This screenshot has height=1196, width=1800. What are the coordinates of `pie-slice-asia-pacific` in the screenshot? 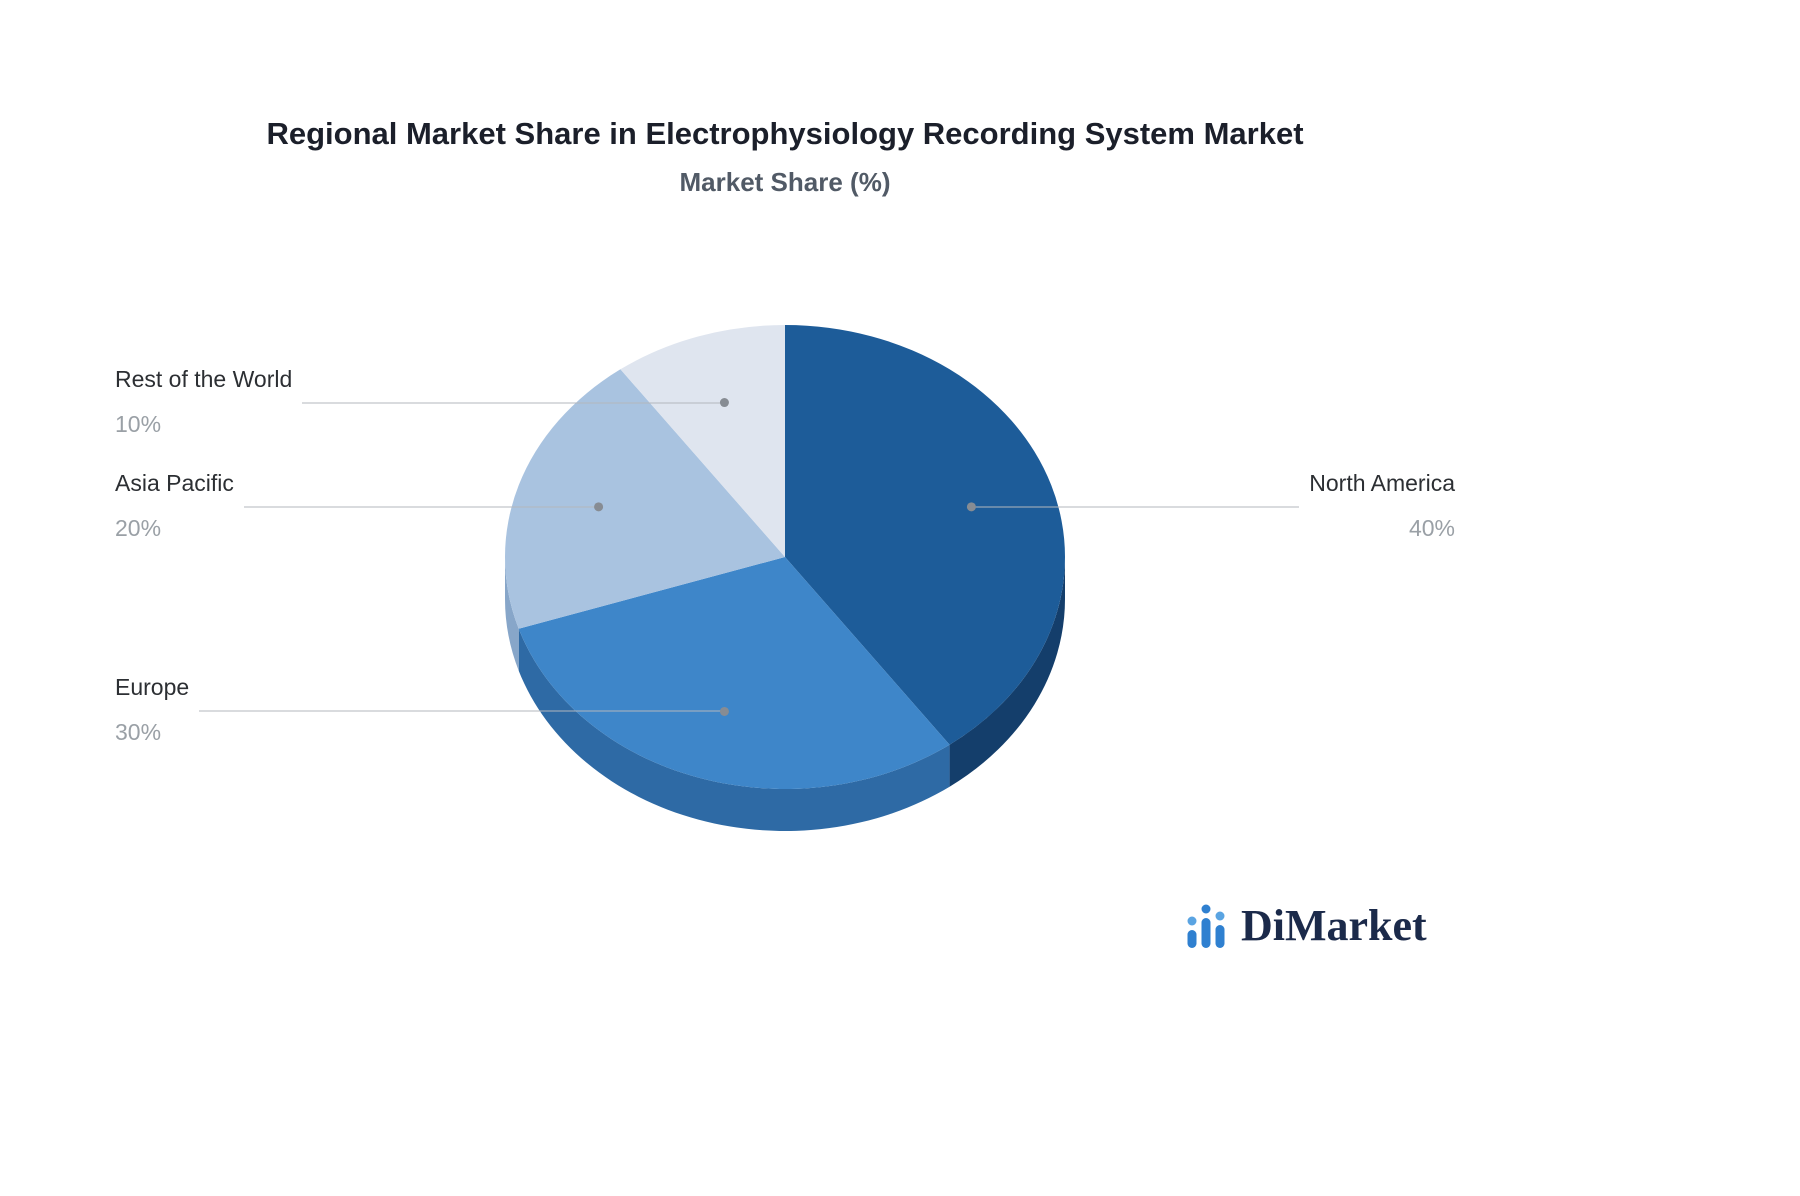 It's located at (645, 499).